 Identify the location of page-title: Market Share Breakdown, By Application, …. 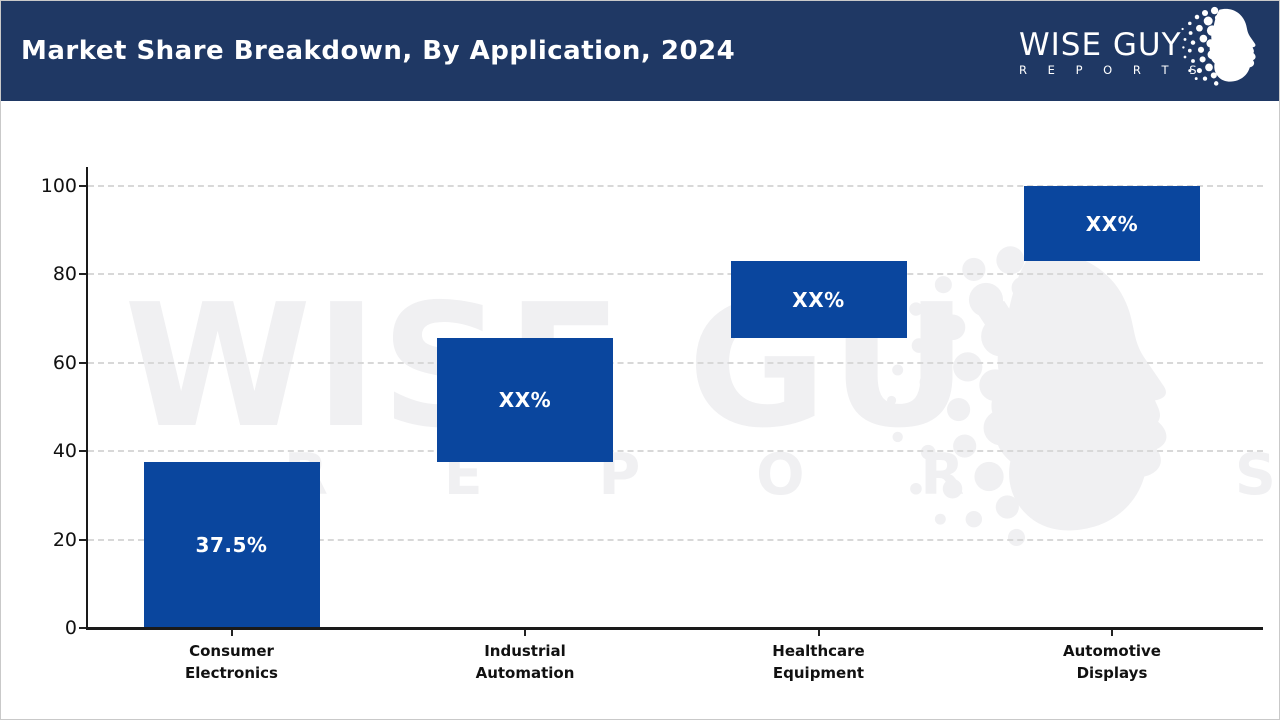
(378, 51).